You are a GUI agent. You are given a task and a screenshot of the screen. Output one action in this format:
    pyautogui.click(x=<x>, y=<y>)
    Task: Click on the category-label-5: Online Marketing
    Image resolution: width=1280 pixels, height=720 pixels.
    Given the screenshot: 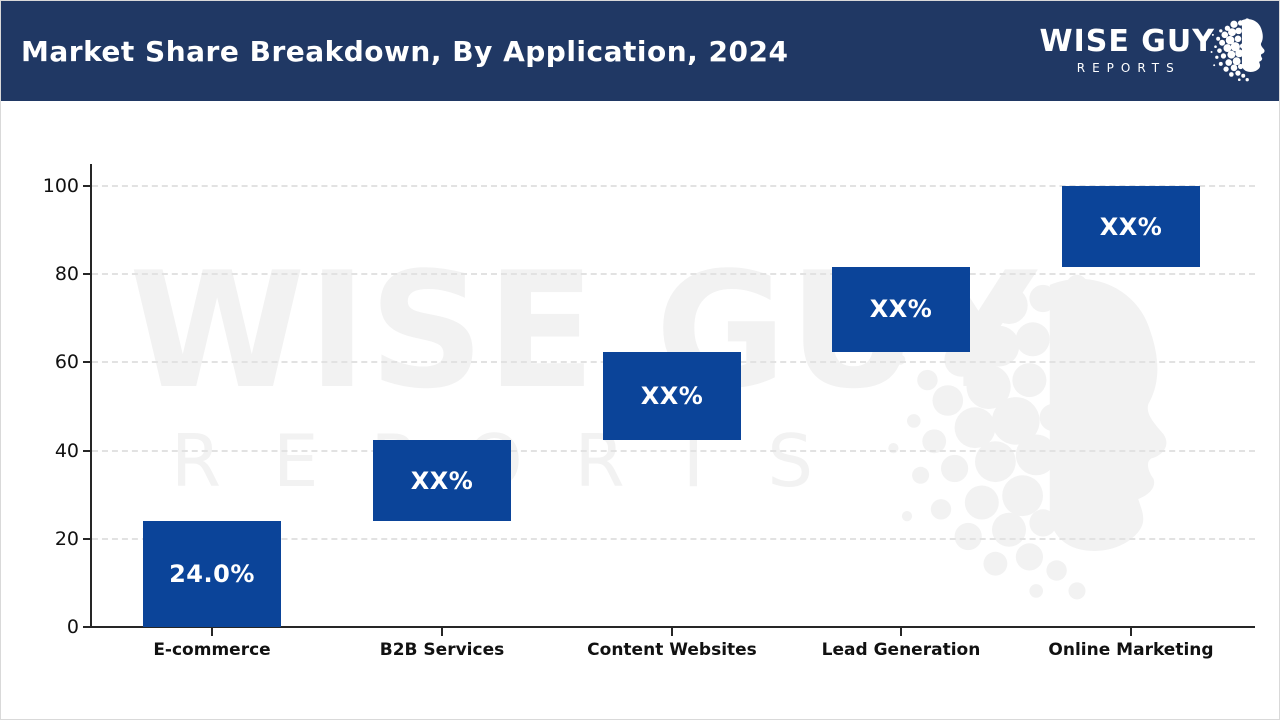 What is the action you would take?
    pyautogui.click(x=1131, y=650)
    